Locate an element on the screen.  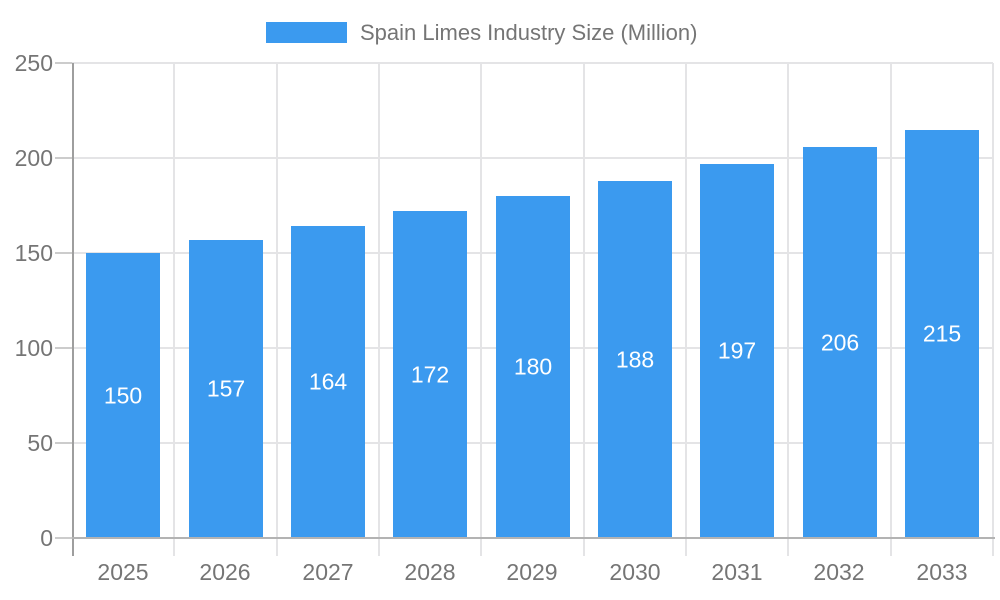
bar-2030: 188 is located at coordinates (635, 359).